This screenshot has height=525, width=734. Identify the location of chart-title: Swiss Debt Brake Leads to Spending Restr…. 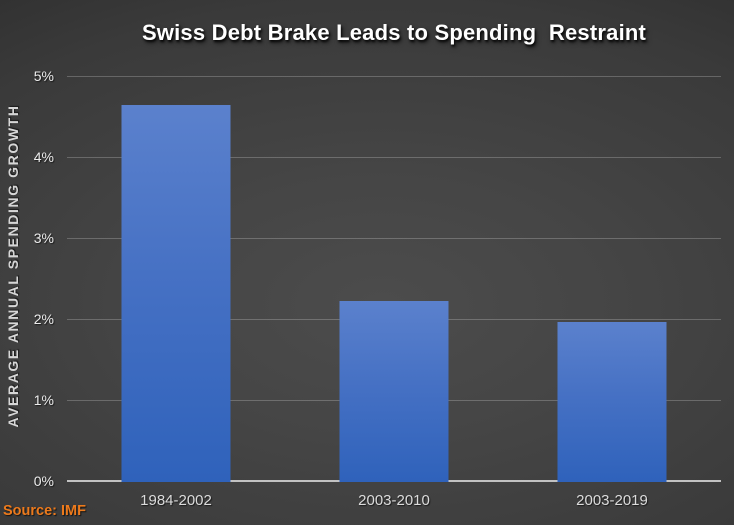
(394, 32).